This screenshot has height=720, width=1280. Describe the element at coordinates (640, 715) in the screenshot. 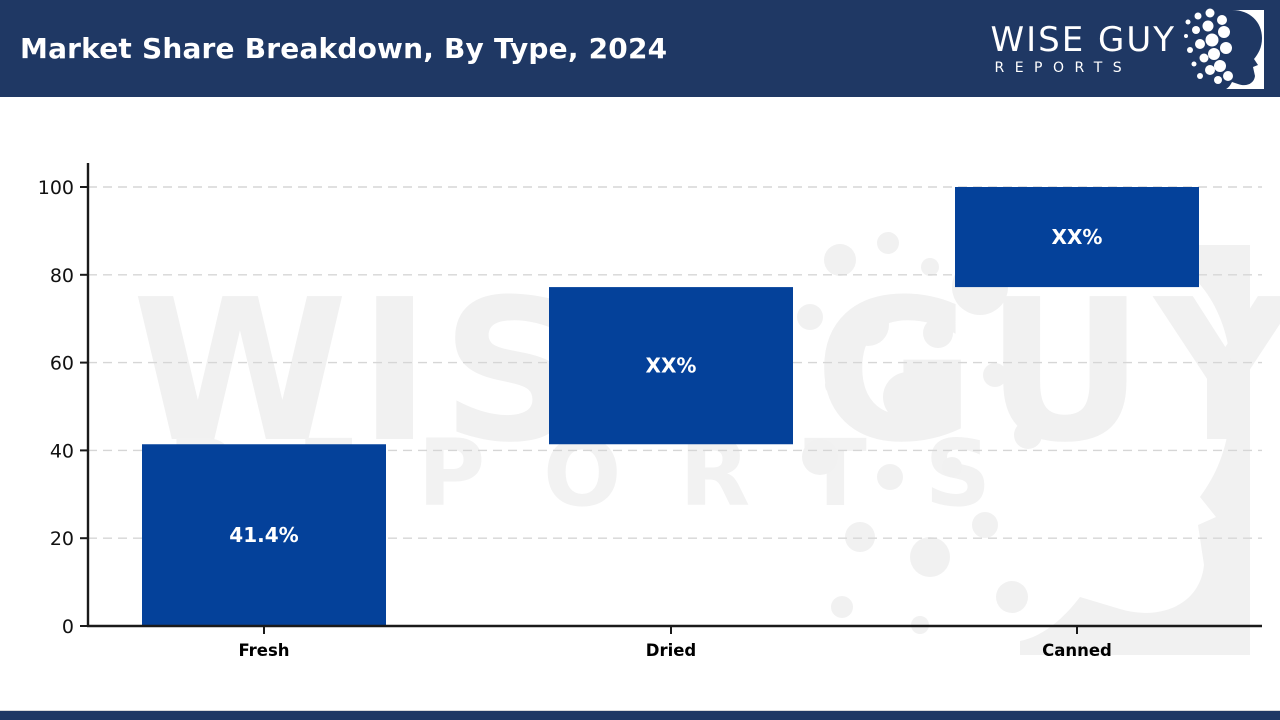

I see `footer-band` at that location.